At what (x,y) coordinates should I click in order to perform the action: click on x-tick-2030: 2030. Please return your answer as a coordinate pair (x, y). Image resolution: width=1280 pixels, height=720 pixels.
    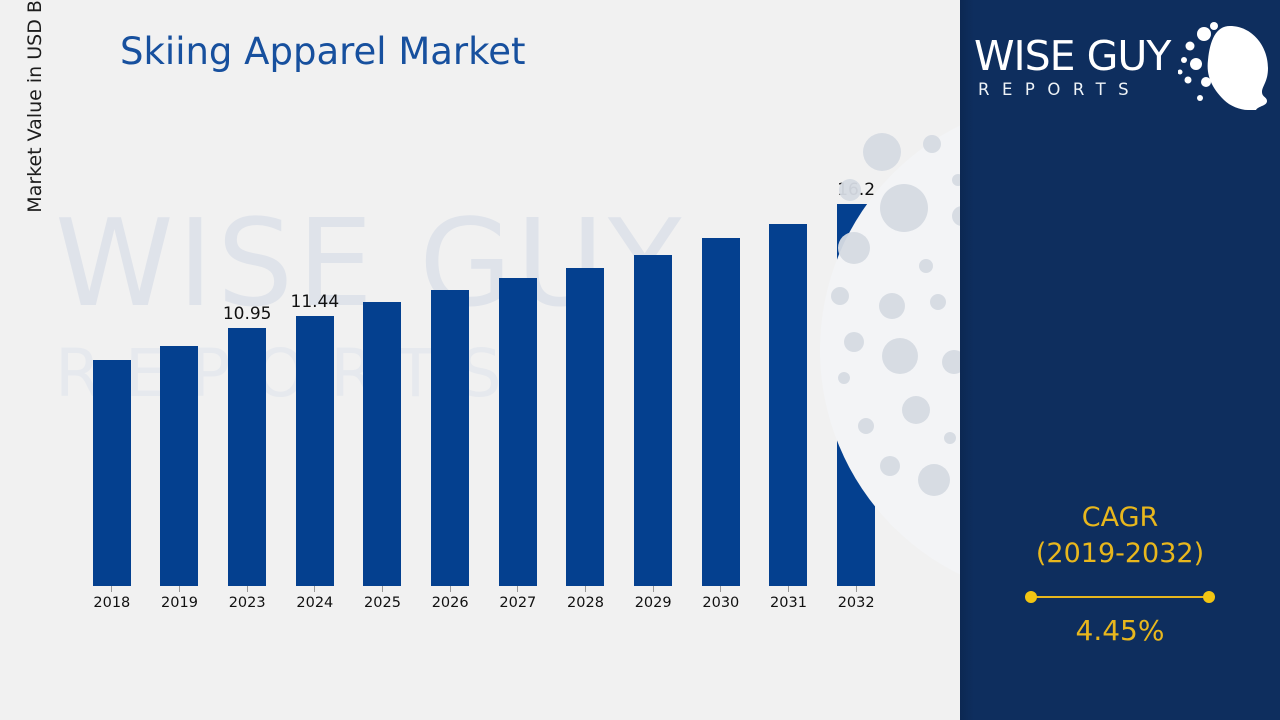
    Looking at the image, I should click on (721, 598).